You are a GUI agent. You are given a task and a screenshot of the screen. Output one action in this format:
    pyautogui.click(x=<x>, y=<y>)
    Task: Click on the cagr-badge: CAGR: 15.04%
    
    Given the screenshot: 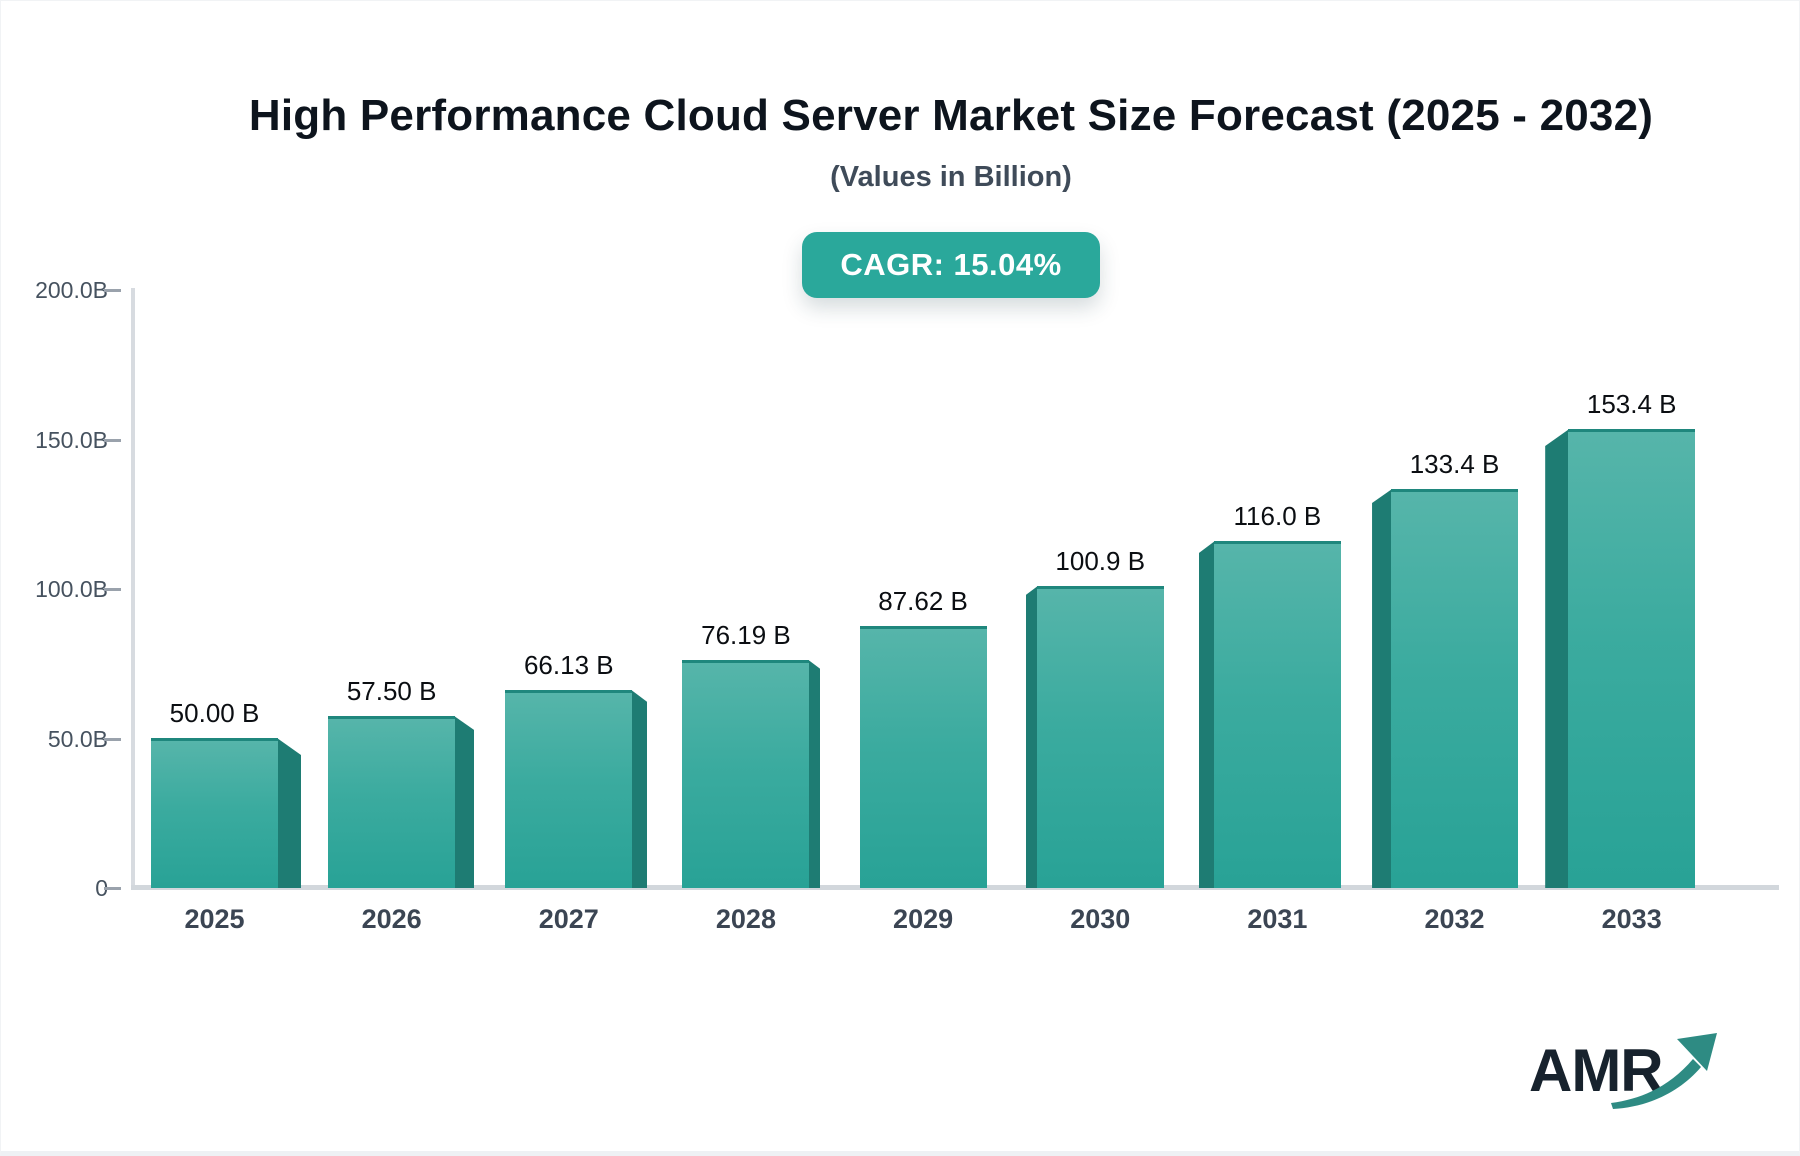 What is the action you would take?
    pyautogui.click(x=951, y=265)
    